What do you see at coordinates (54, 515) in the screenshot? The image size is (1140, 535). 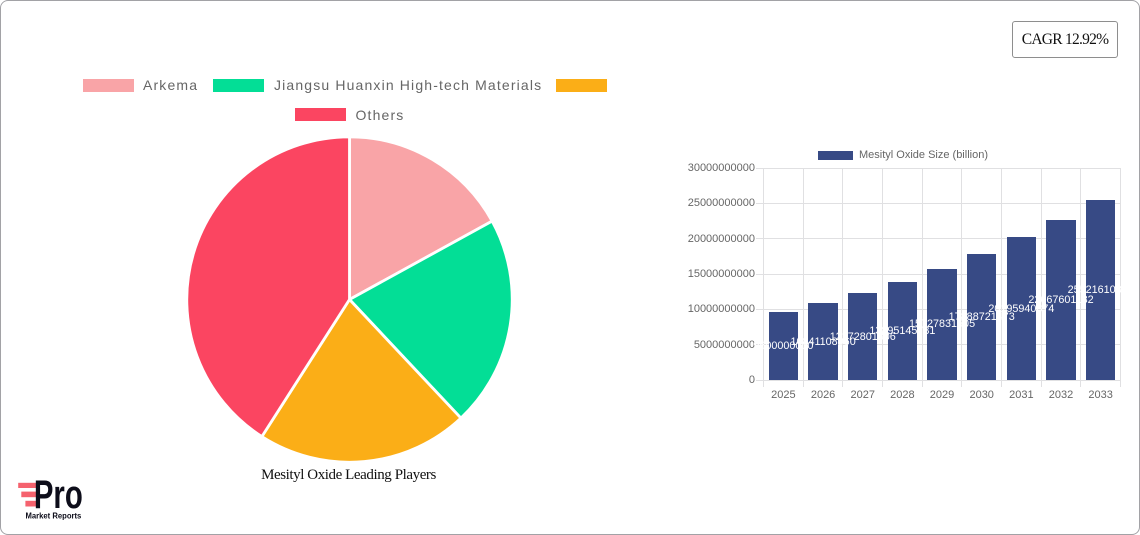 I see `svg-text: Market Reports` at bounding box center [54, 515].